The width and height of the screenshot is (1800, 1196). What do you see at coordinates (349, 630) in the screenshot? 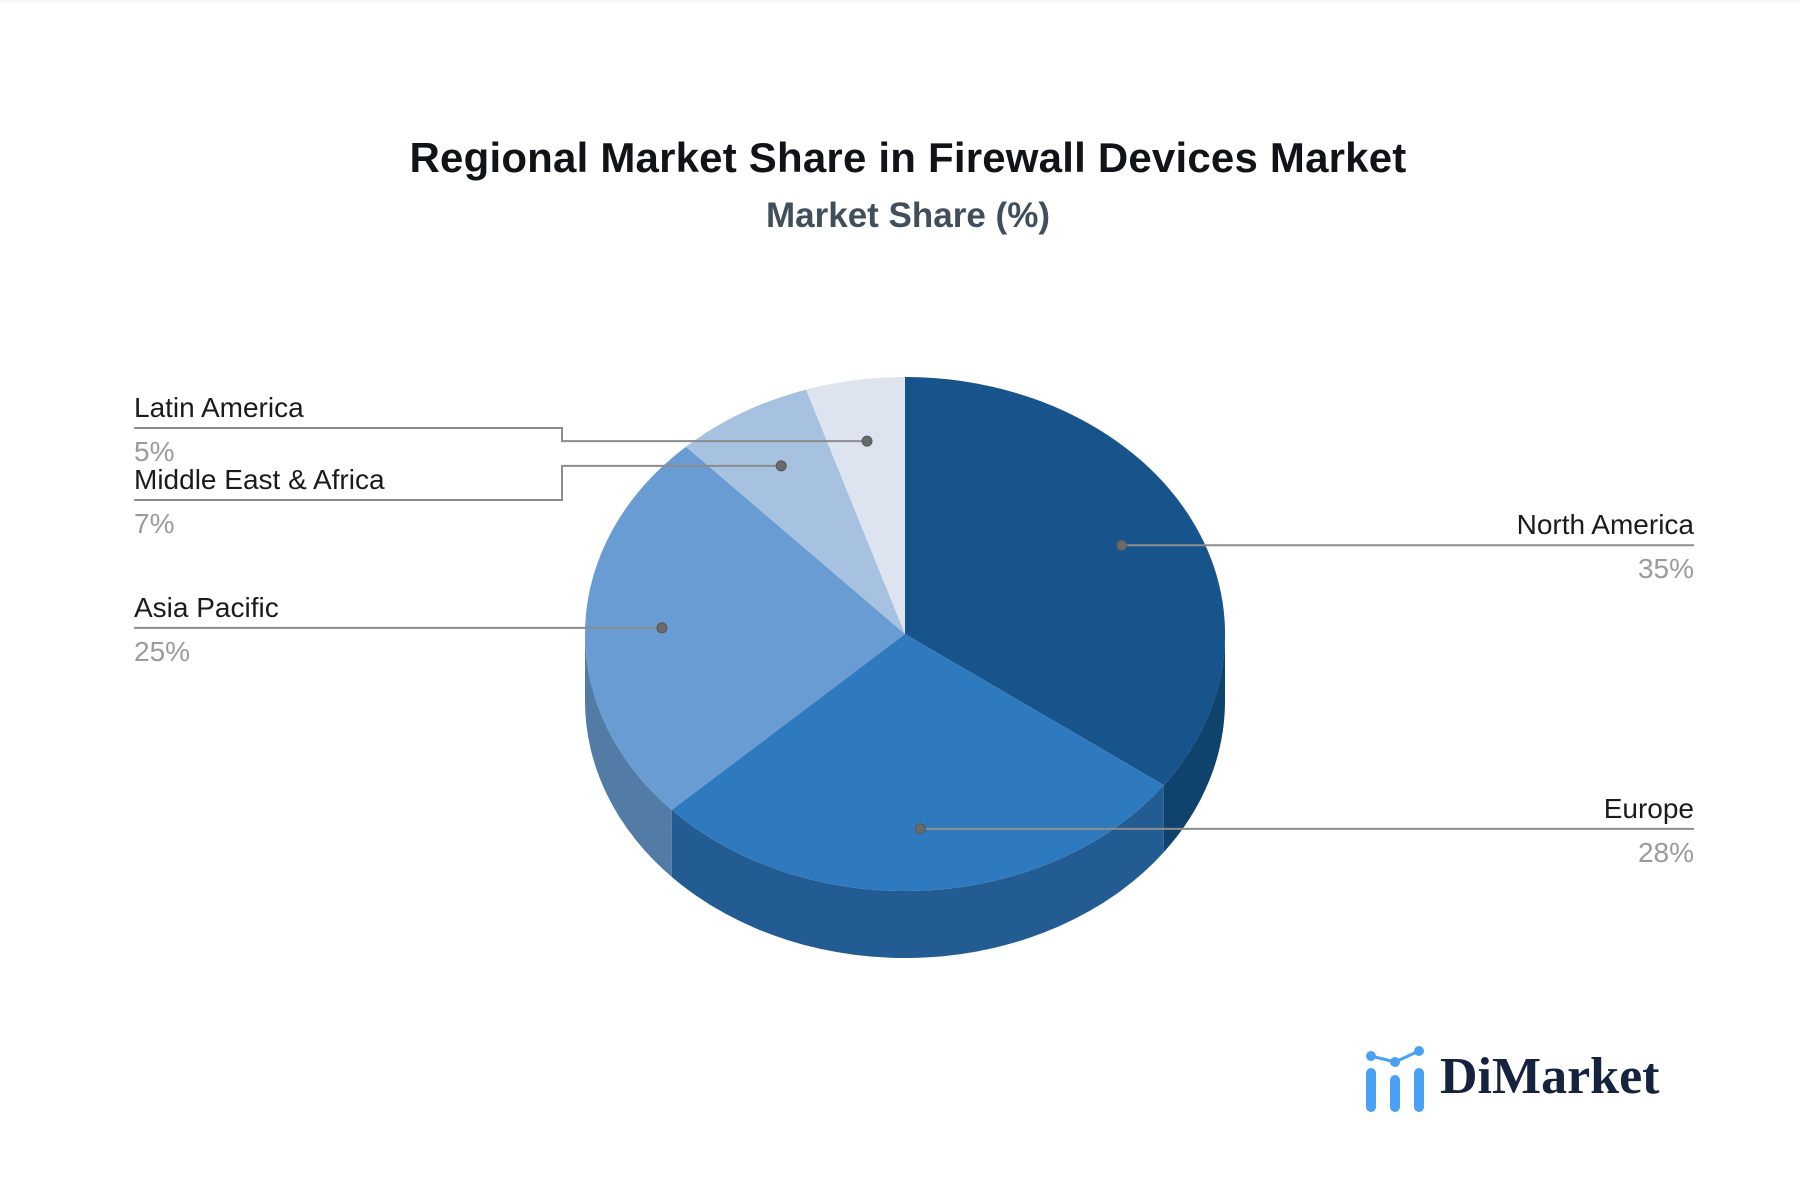
I see `slice-label-asia-pacific: Asia Pacific 25%` at bounding box center [349, 630].